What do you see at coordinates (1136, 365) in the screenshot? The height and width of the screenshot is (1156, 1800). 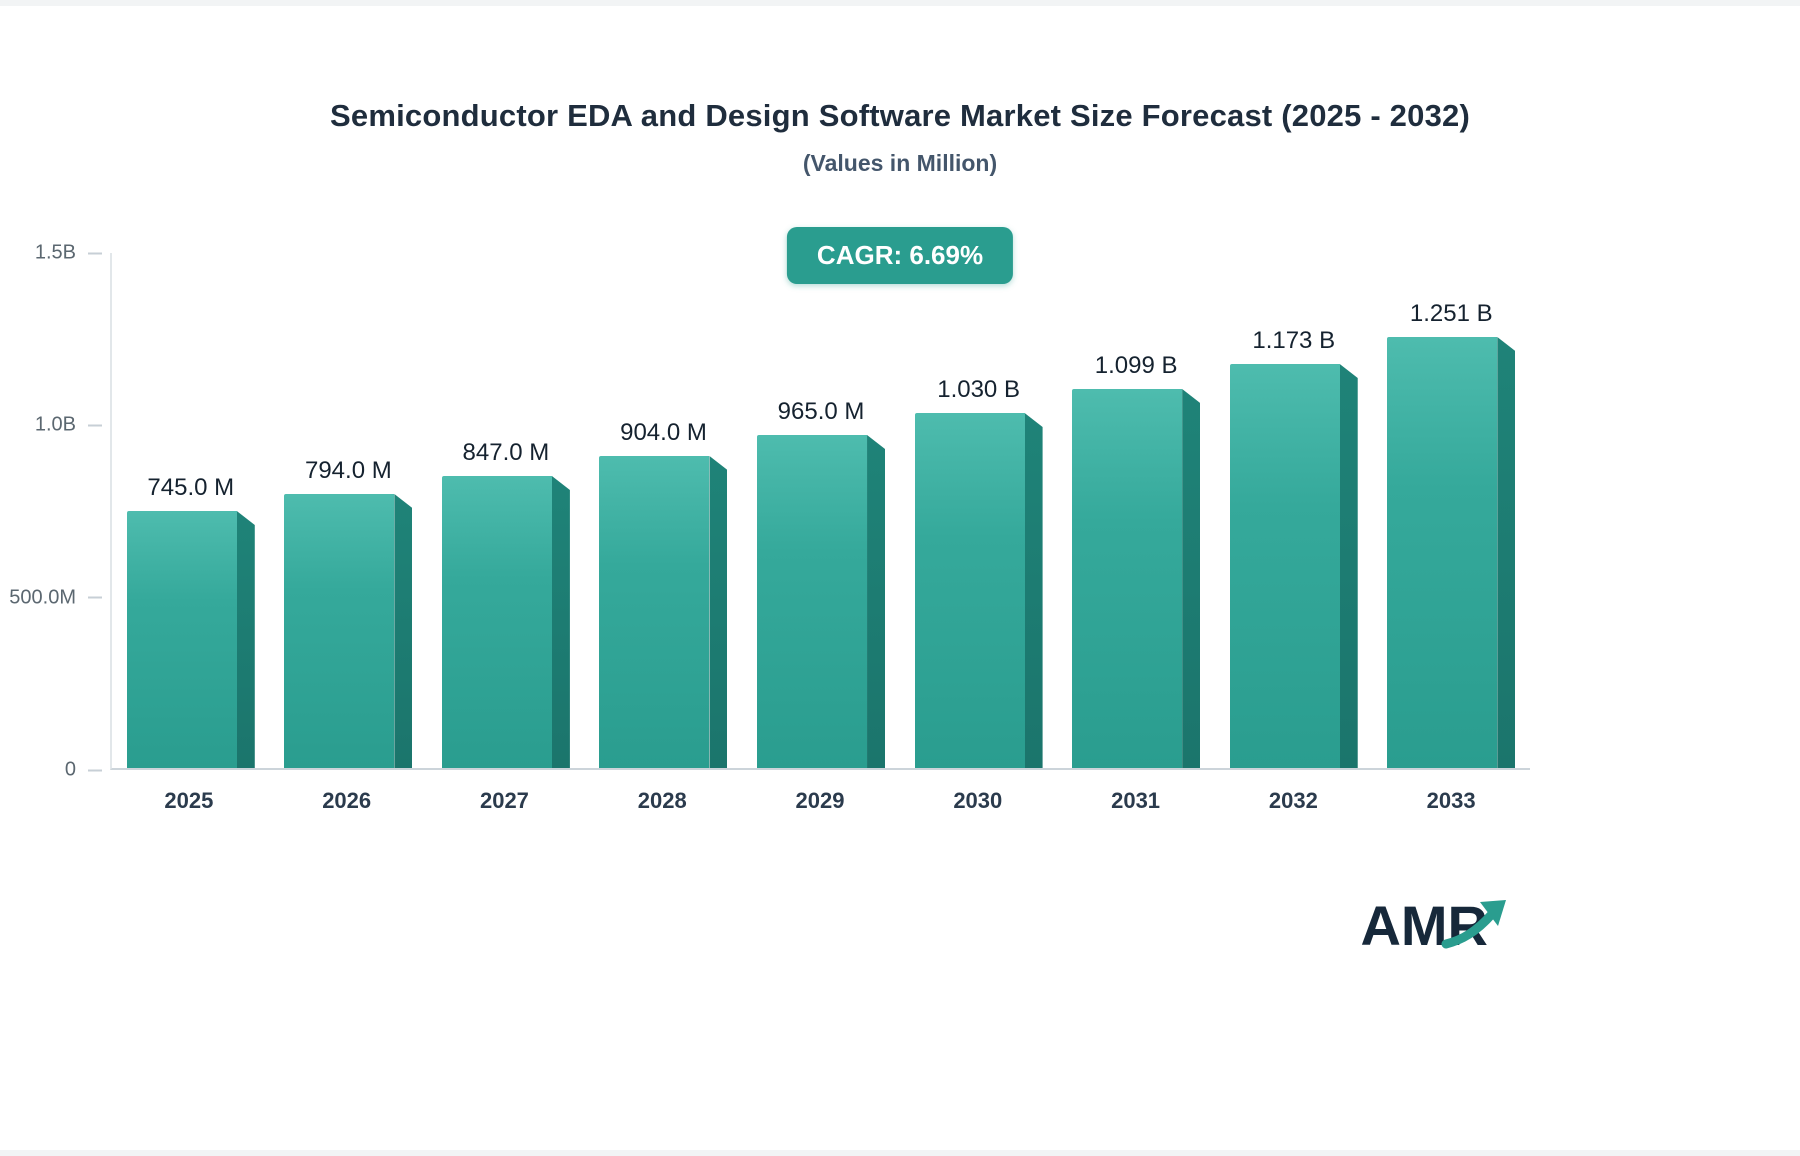 I see `bar-value-label: 1.099 B` at bounding box center [1136, 365].